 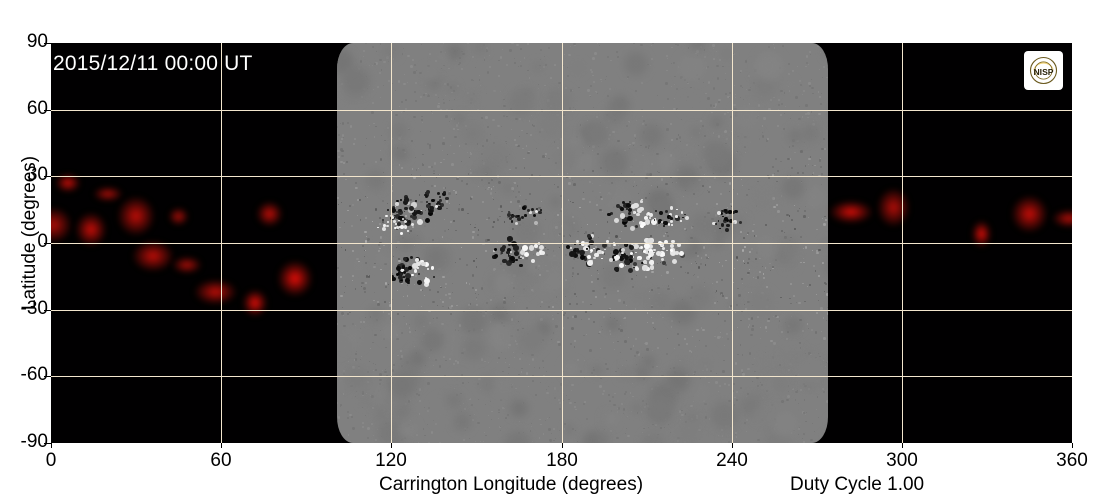 What do you see at coordinates (391, 460) in the screenshot?
I see `x-tick-label: 120` at bounding box center [391, 460].